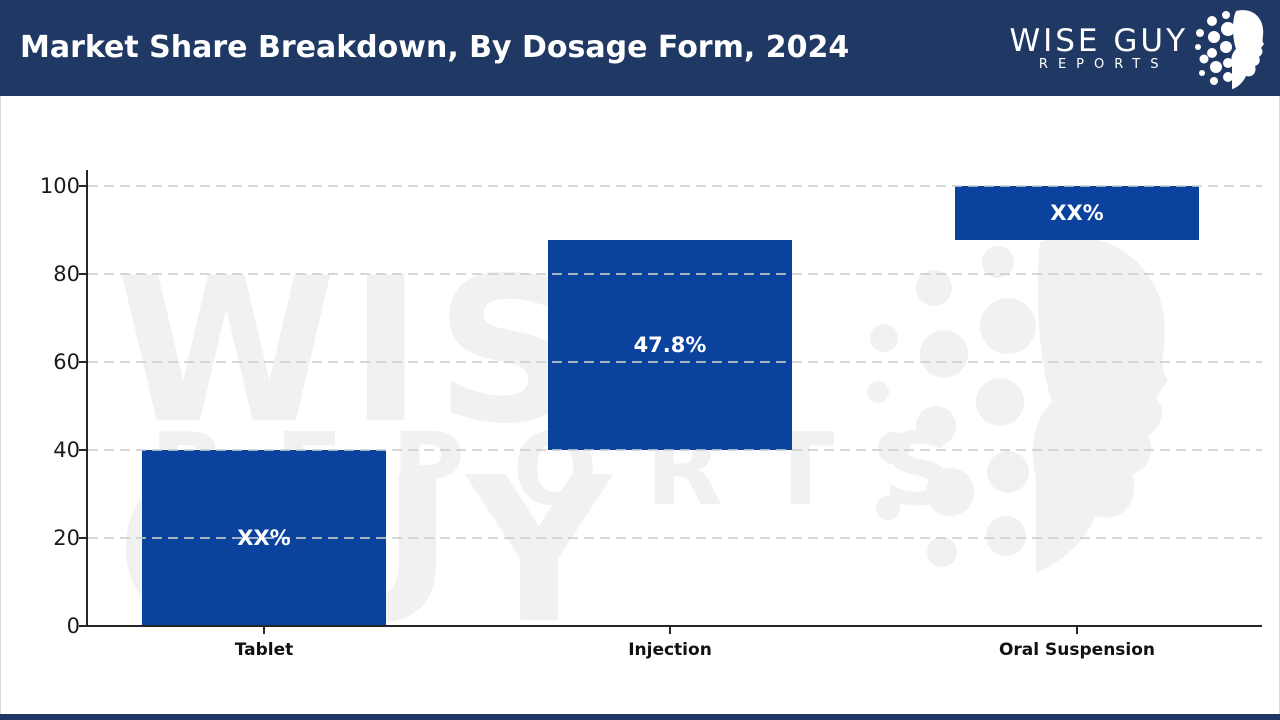 This screenshot has height=720, width=1280. What do you see at coordinates (87, 398) in the screenshot?
I see `y-axis-line` at bounding box center [87, 398].